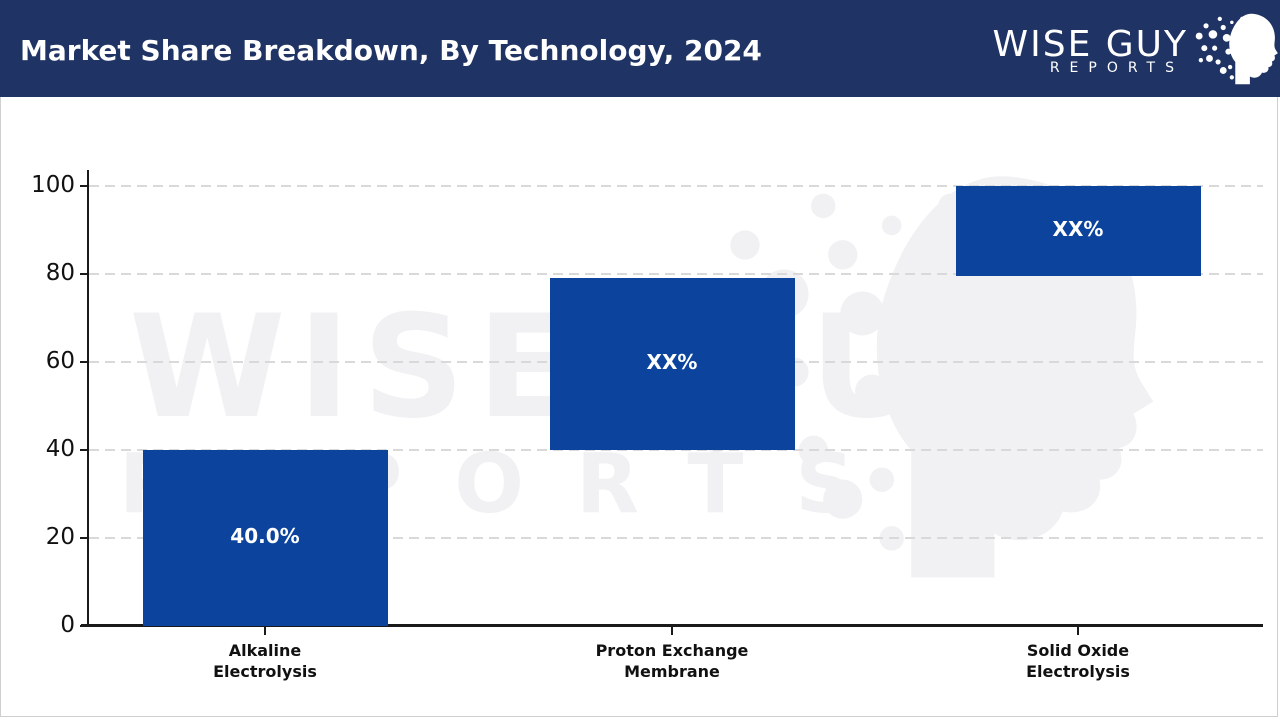  I want to click on category-label: Proton Exchange Membrane, so click(672, 661).